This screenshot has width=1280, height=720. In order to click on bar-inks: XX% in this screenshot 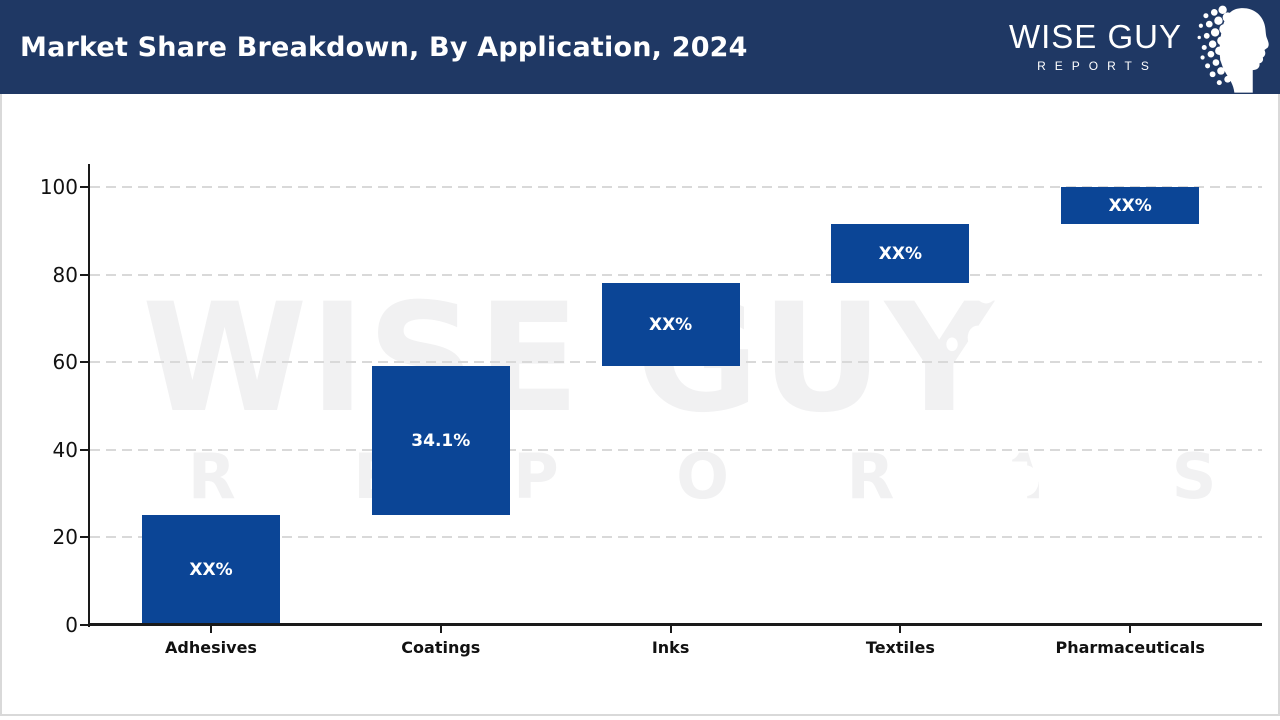, I will do `click(670, 325)`.